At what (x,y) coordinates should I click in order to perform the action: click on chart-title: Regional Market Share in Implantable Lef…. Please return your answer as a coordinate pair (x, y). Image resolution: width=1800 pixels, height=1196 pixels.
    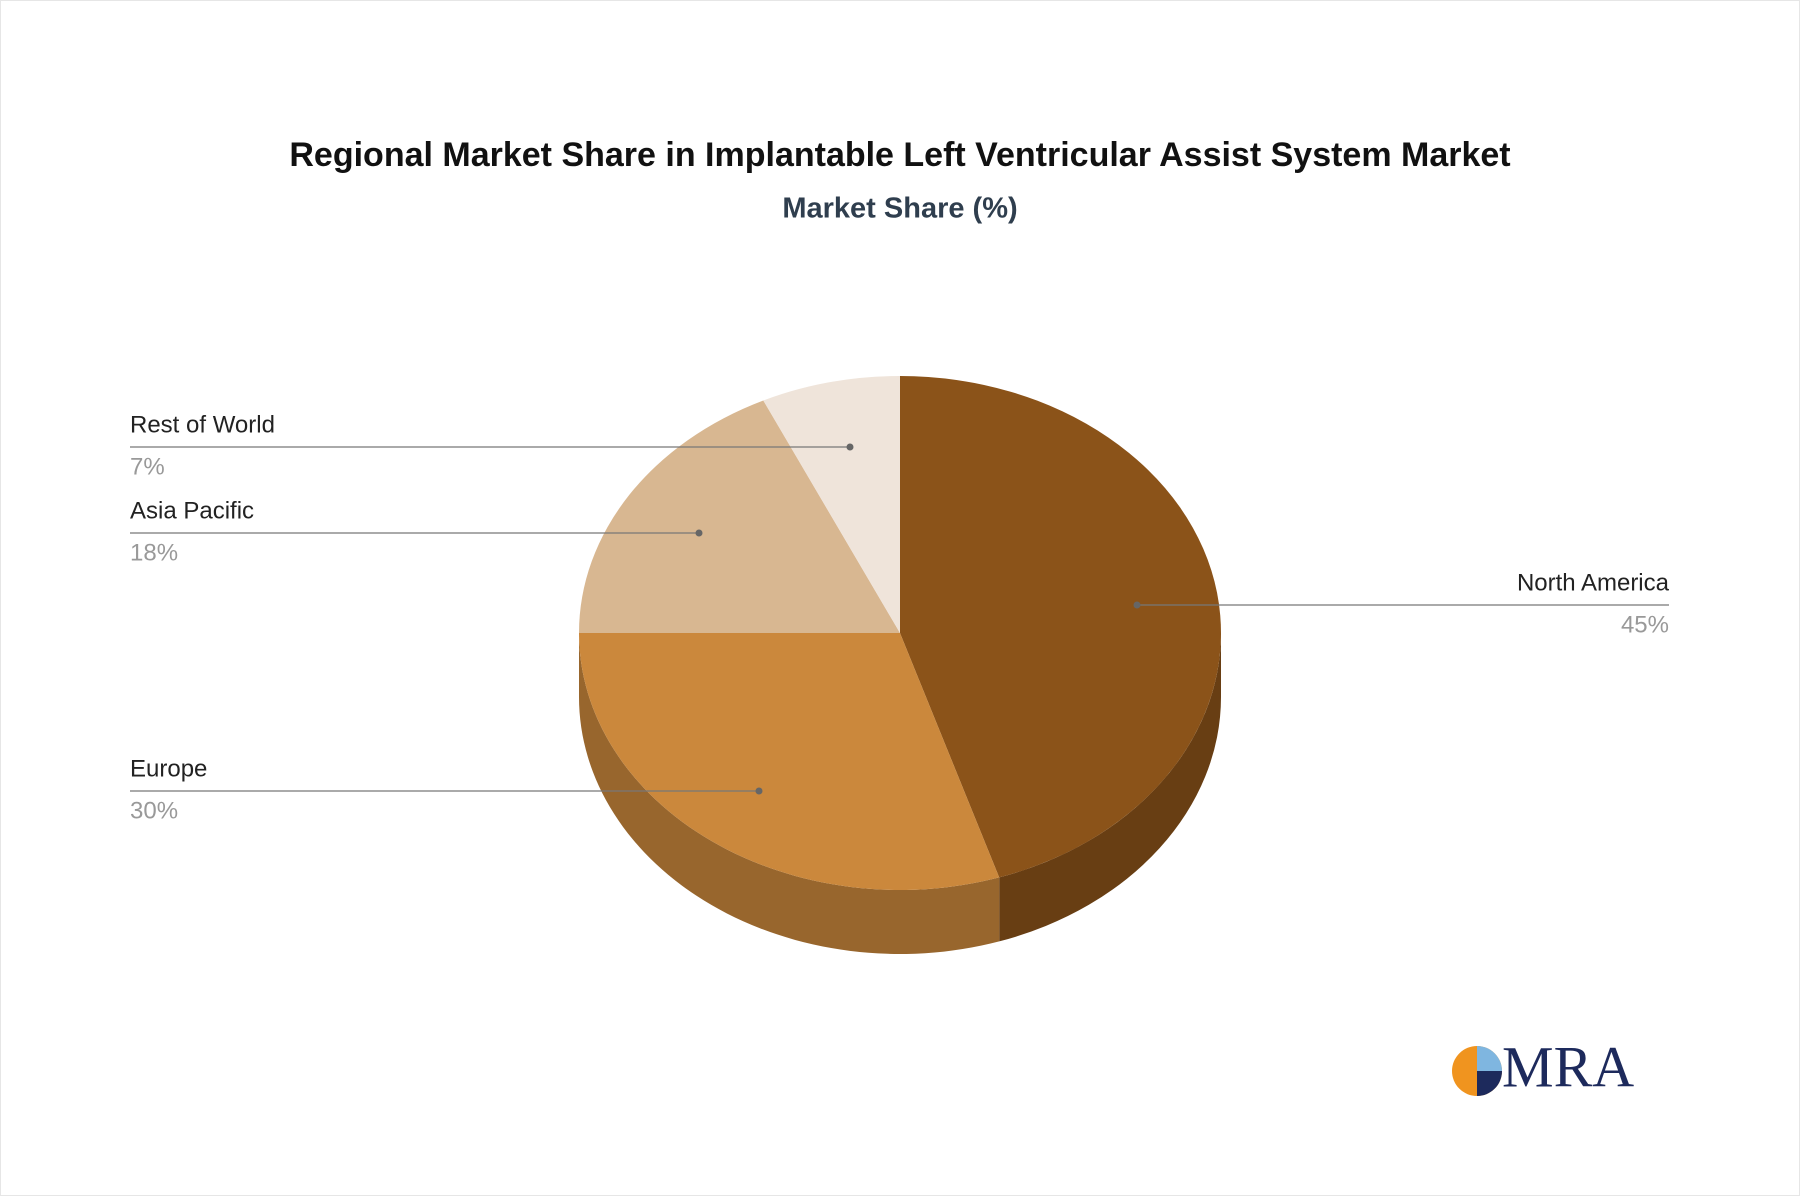
    Looking at the image, I should click on (899, 155).